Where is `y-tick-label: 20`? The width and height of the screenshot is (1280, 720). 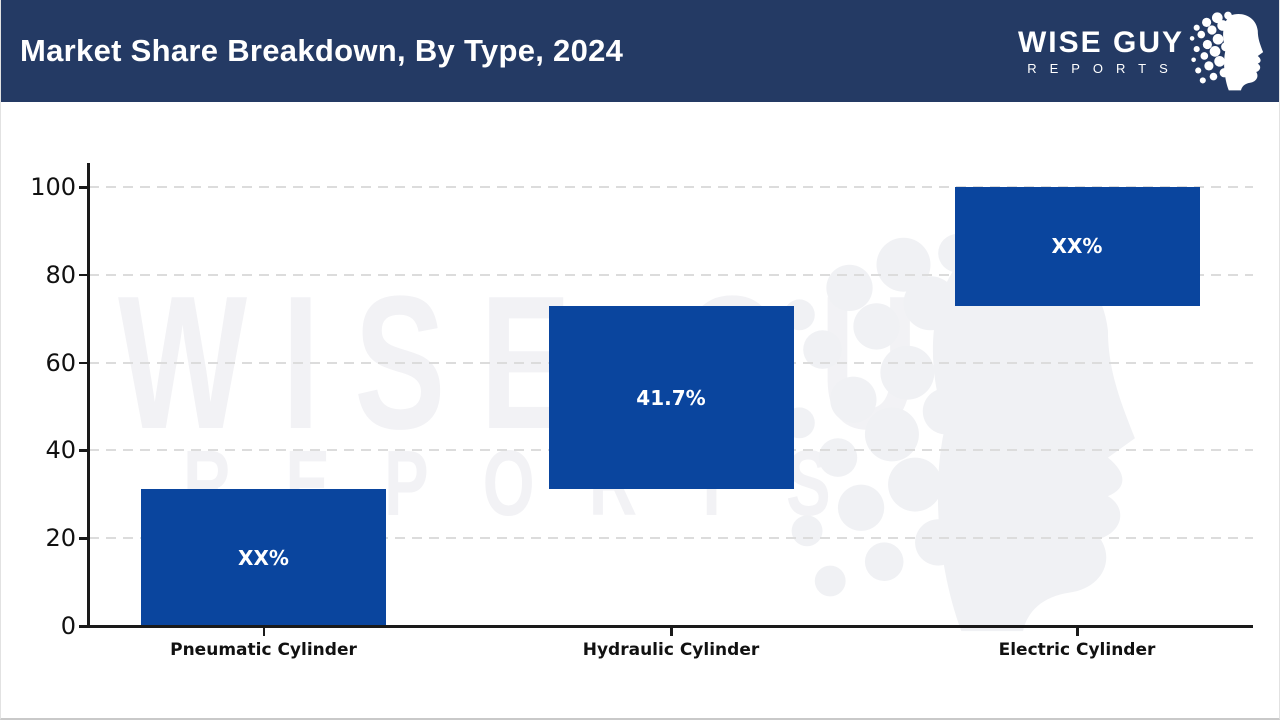 y-tick-label: 20 is located at coordinates (60, 538).